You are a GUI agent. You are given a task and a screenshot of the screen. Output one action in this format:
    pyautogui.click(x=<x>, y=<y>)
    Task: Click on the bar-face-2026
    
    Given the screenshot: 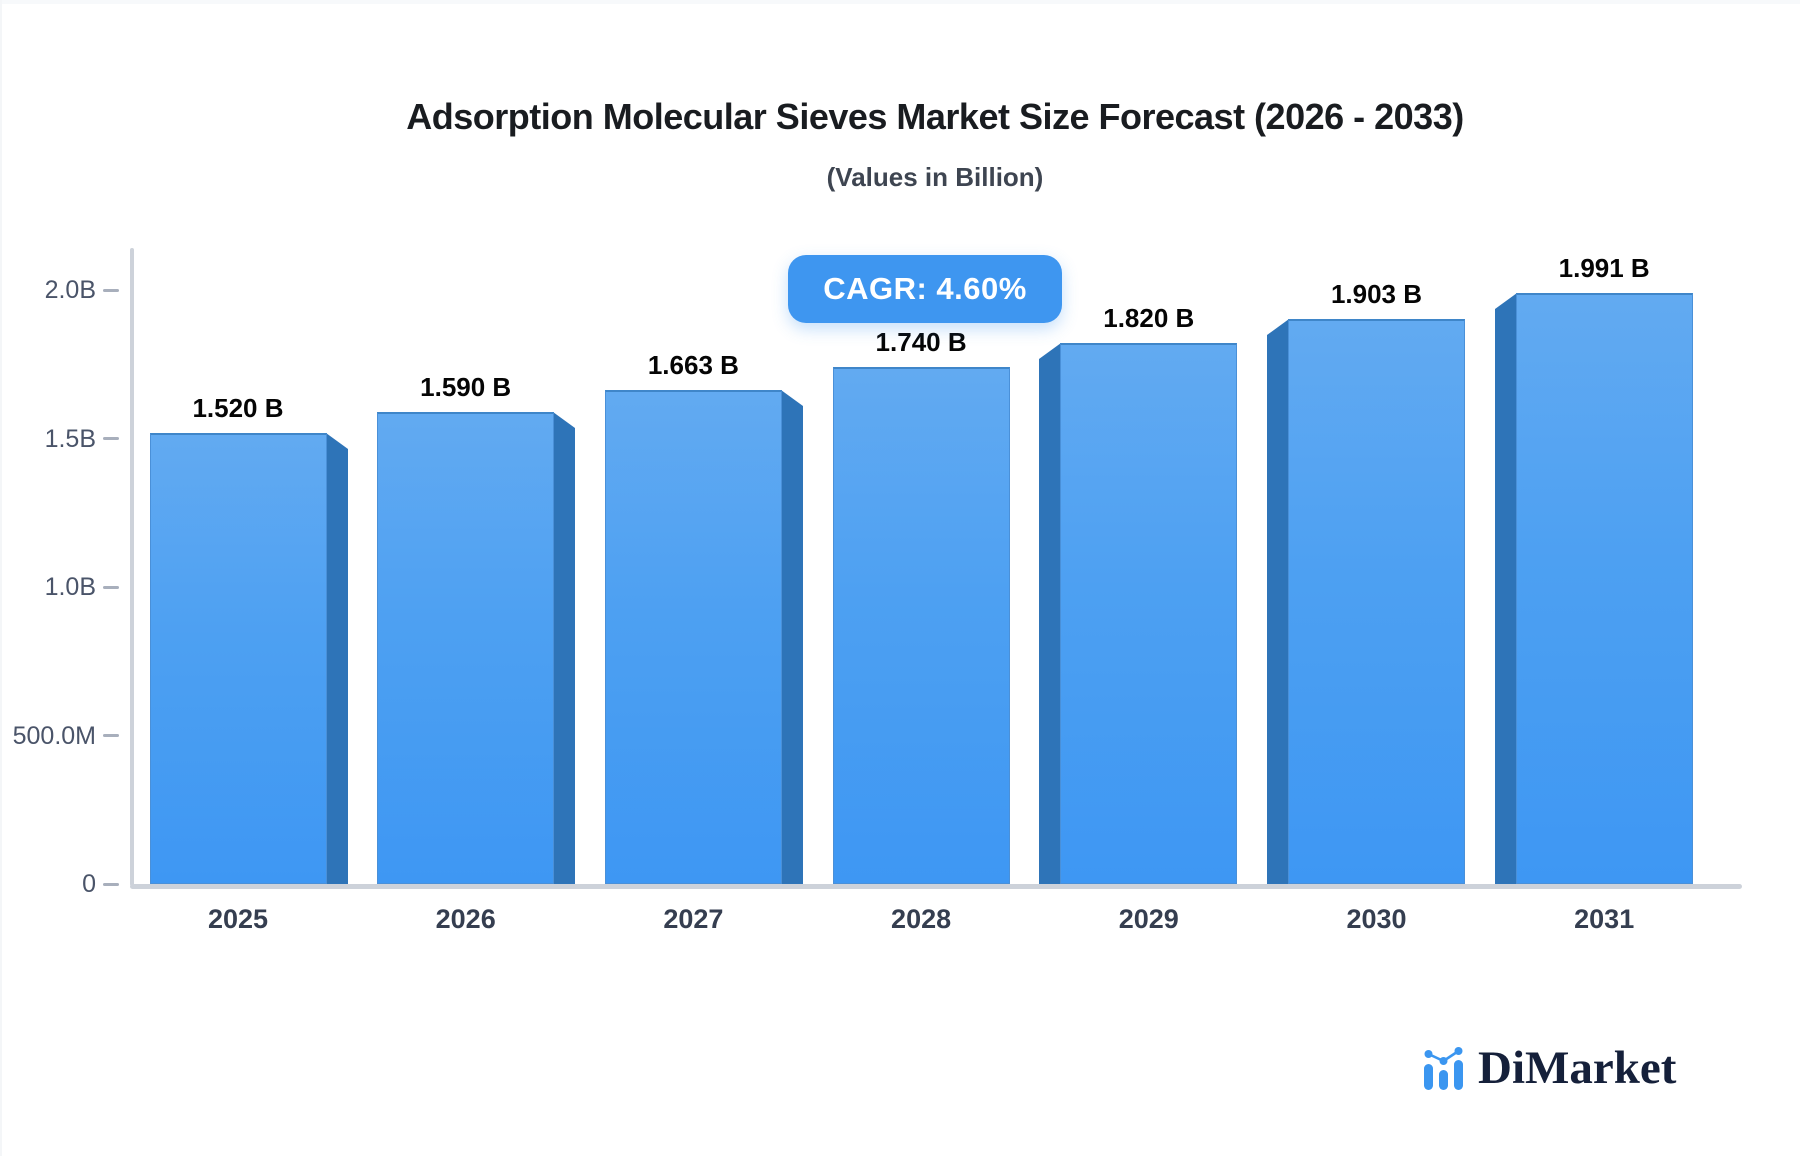 What is the action you would take?
    pyautogui.click(x=465, y=648)
    